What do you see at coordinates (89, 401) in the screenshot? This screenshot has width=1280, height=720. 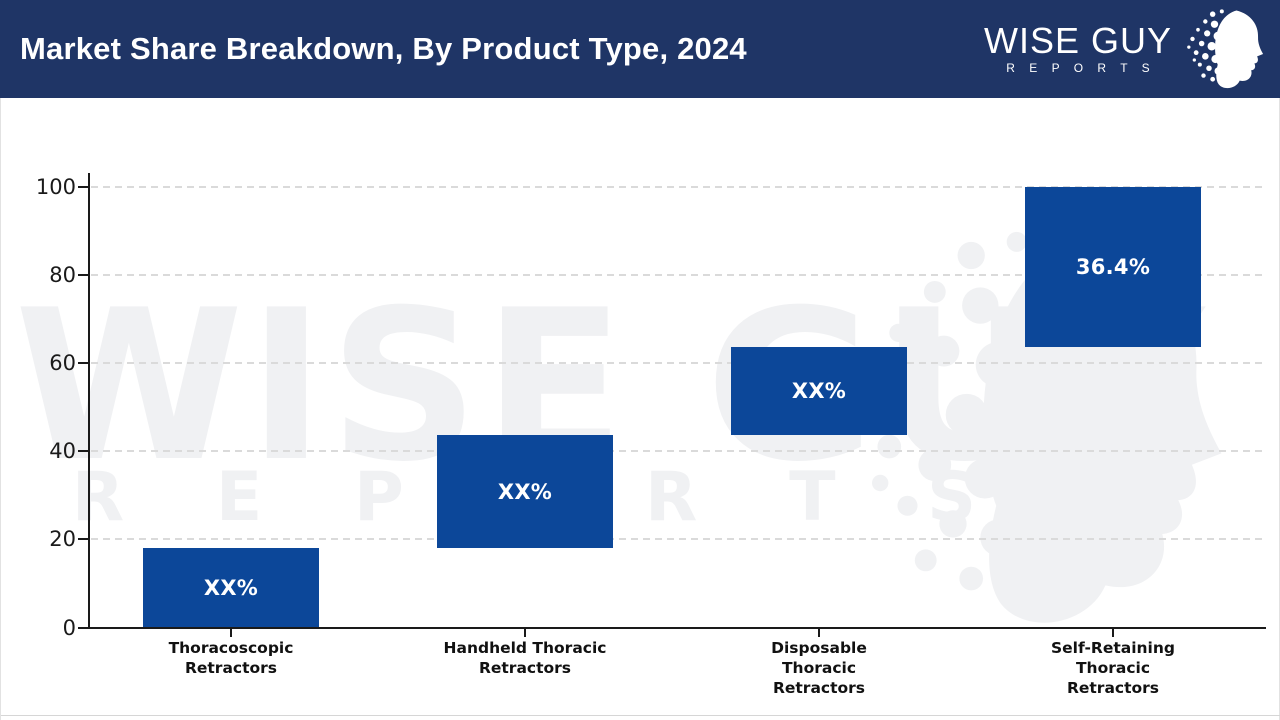 I see `y-axis-line` at bounding box center [89, 401].